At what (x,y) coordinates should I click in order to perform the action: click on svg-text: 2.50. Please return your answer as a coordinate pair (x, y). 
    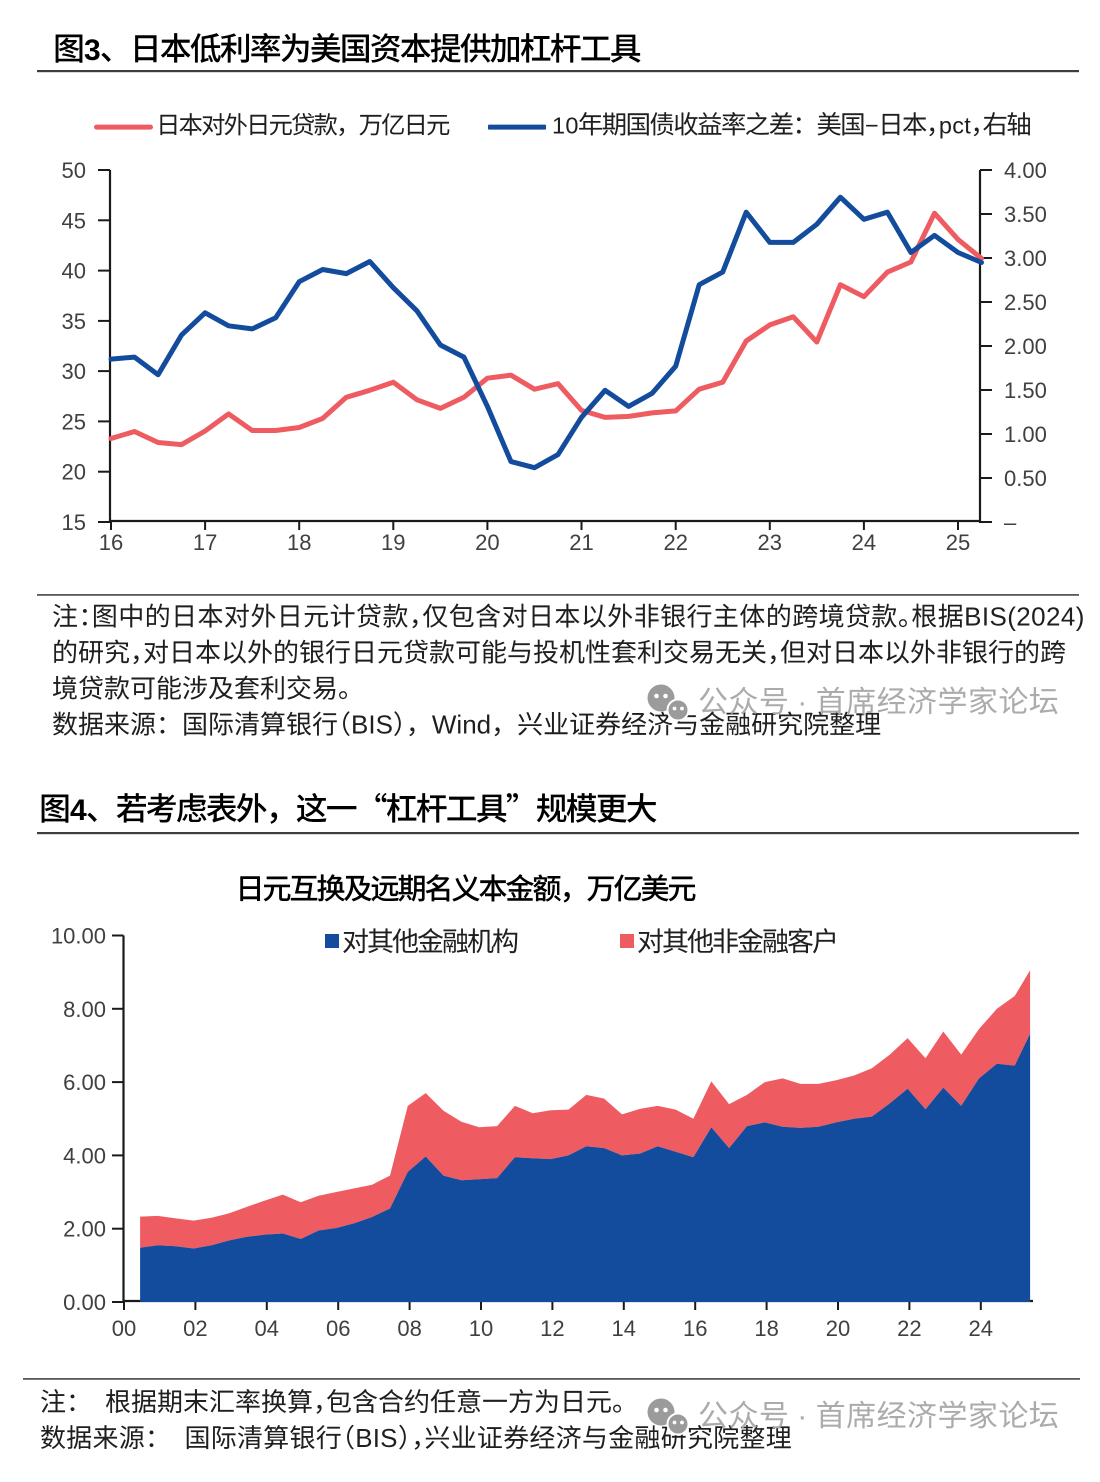
    Looking at the image, I should click on (1025, 302).